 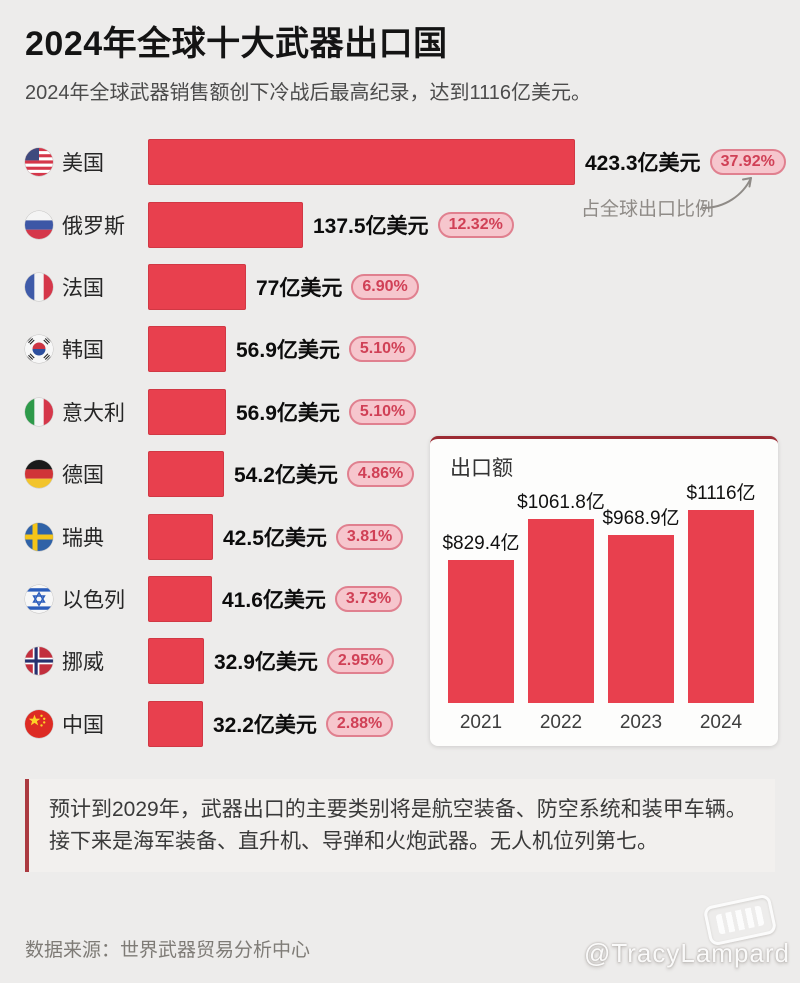 What do you see at coordinates (561, 502) in the screenshot?
I see `yearly-bar-value-label: $1061.8亿` at bounding box center [561, 502].